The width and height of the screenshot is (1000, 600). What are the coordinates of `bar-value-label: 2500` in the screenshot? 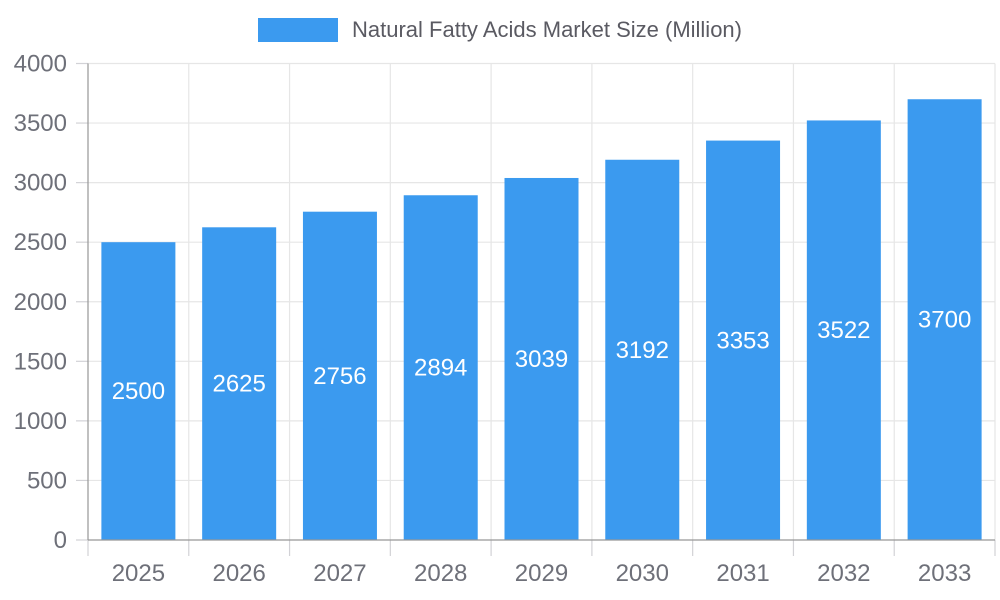 It's located at (138, 391).